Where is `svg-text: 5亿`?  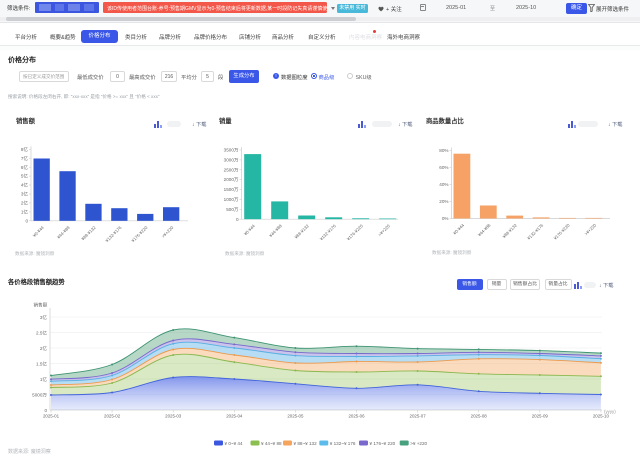
svg-text: 5亿 is located at coordinates (25, 176).